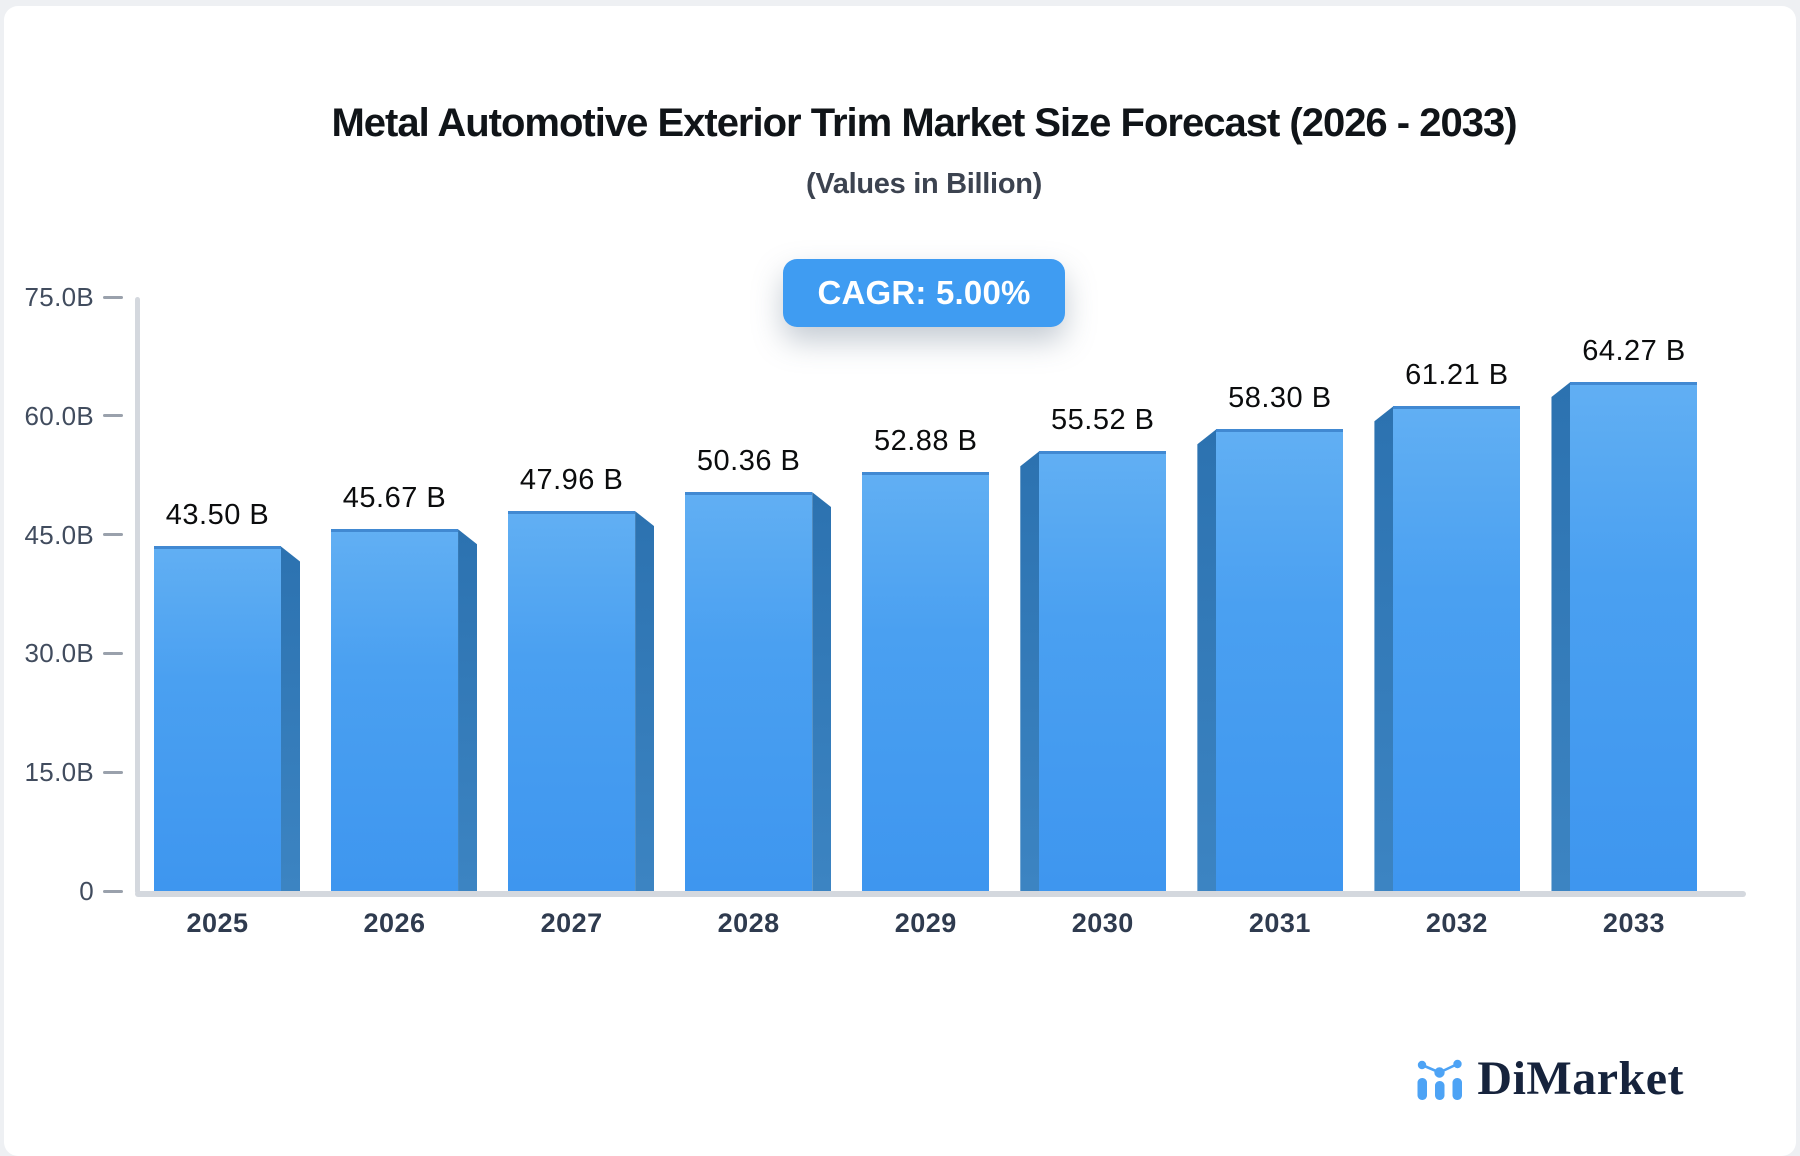 Image resolution: width=1800 pixels, height=1156 pixels. I want to click on x-tick-label: 2028, so click(748, 923).